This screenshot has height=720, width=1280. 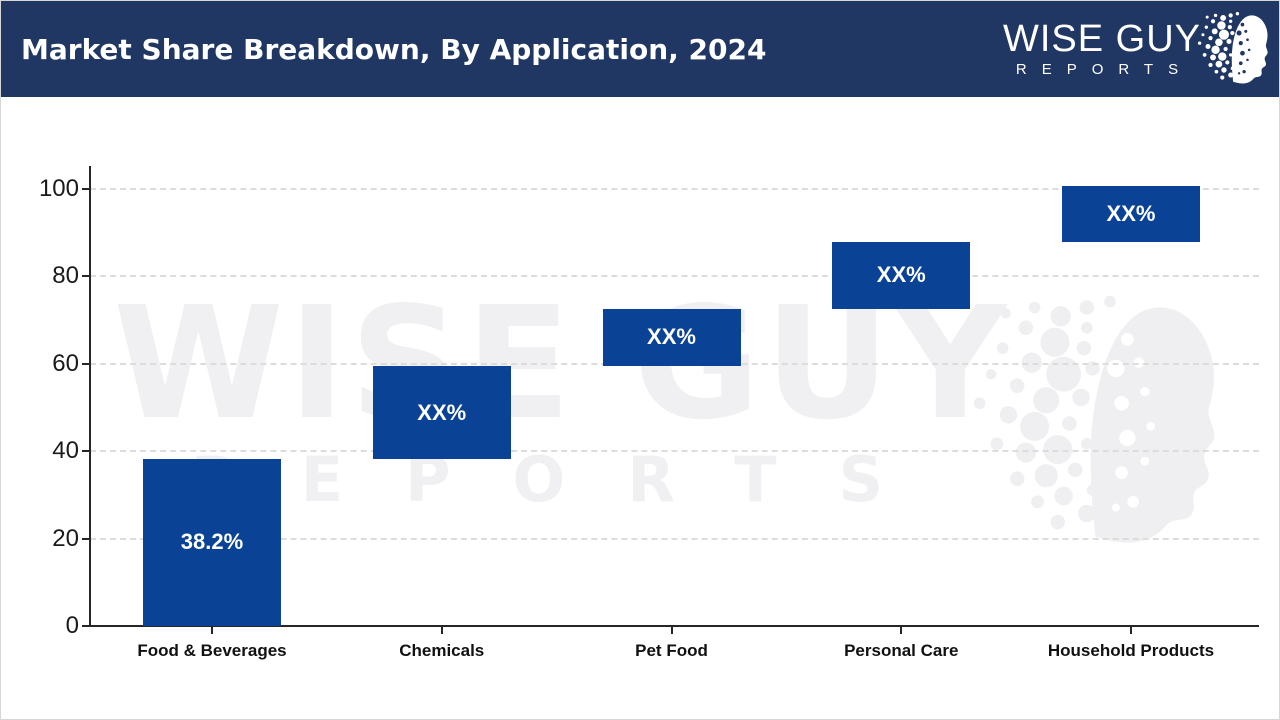 What do you see at coordinates (65, 363) in the screenshot?
I see `y-axis-tick-label: 60` at bounding box center [65, 363].